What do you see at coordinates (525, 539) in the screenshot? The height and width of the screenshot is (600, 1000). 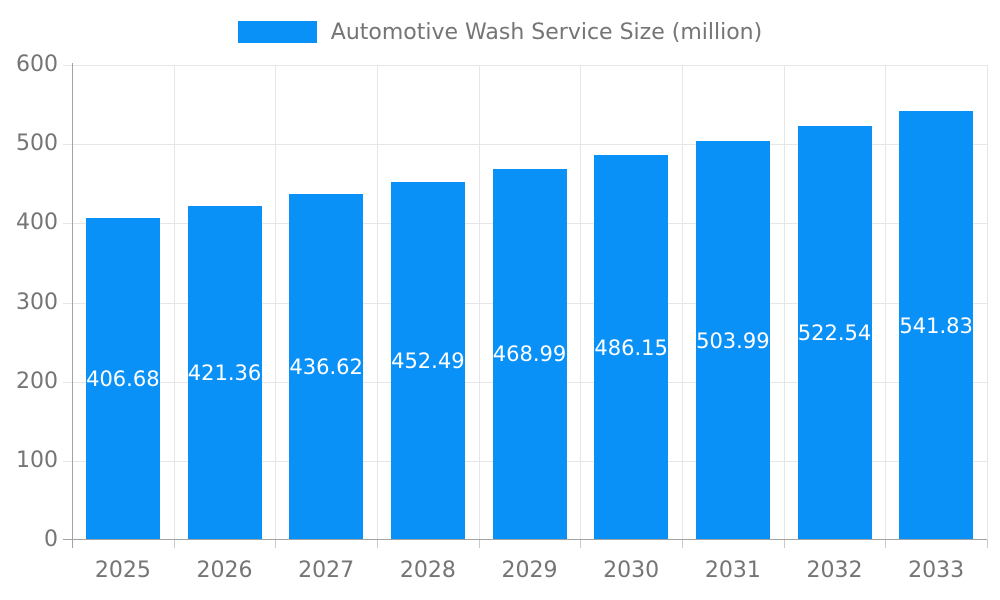 I see `x-axis-line` at bounding box center [525, 539].